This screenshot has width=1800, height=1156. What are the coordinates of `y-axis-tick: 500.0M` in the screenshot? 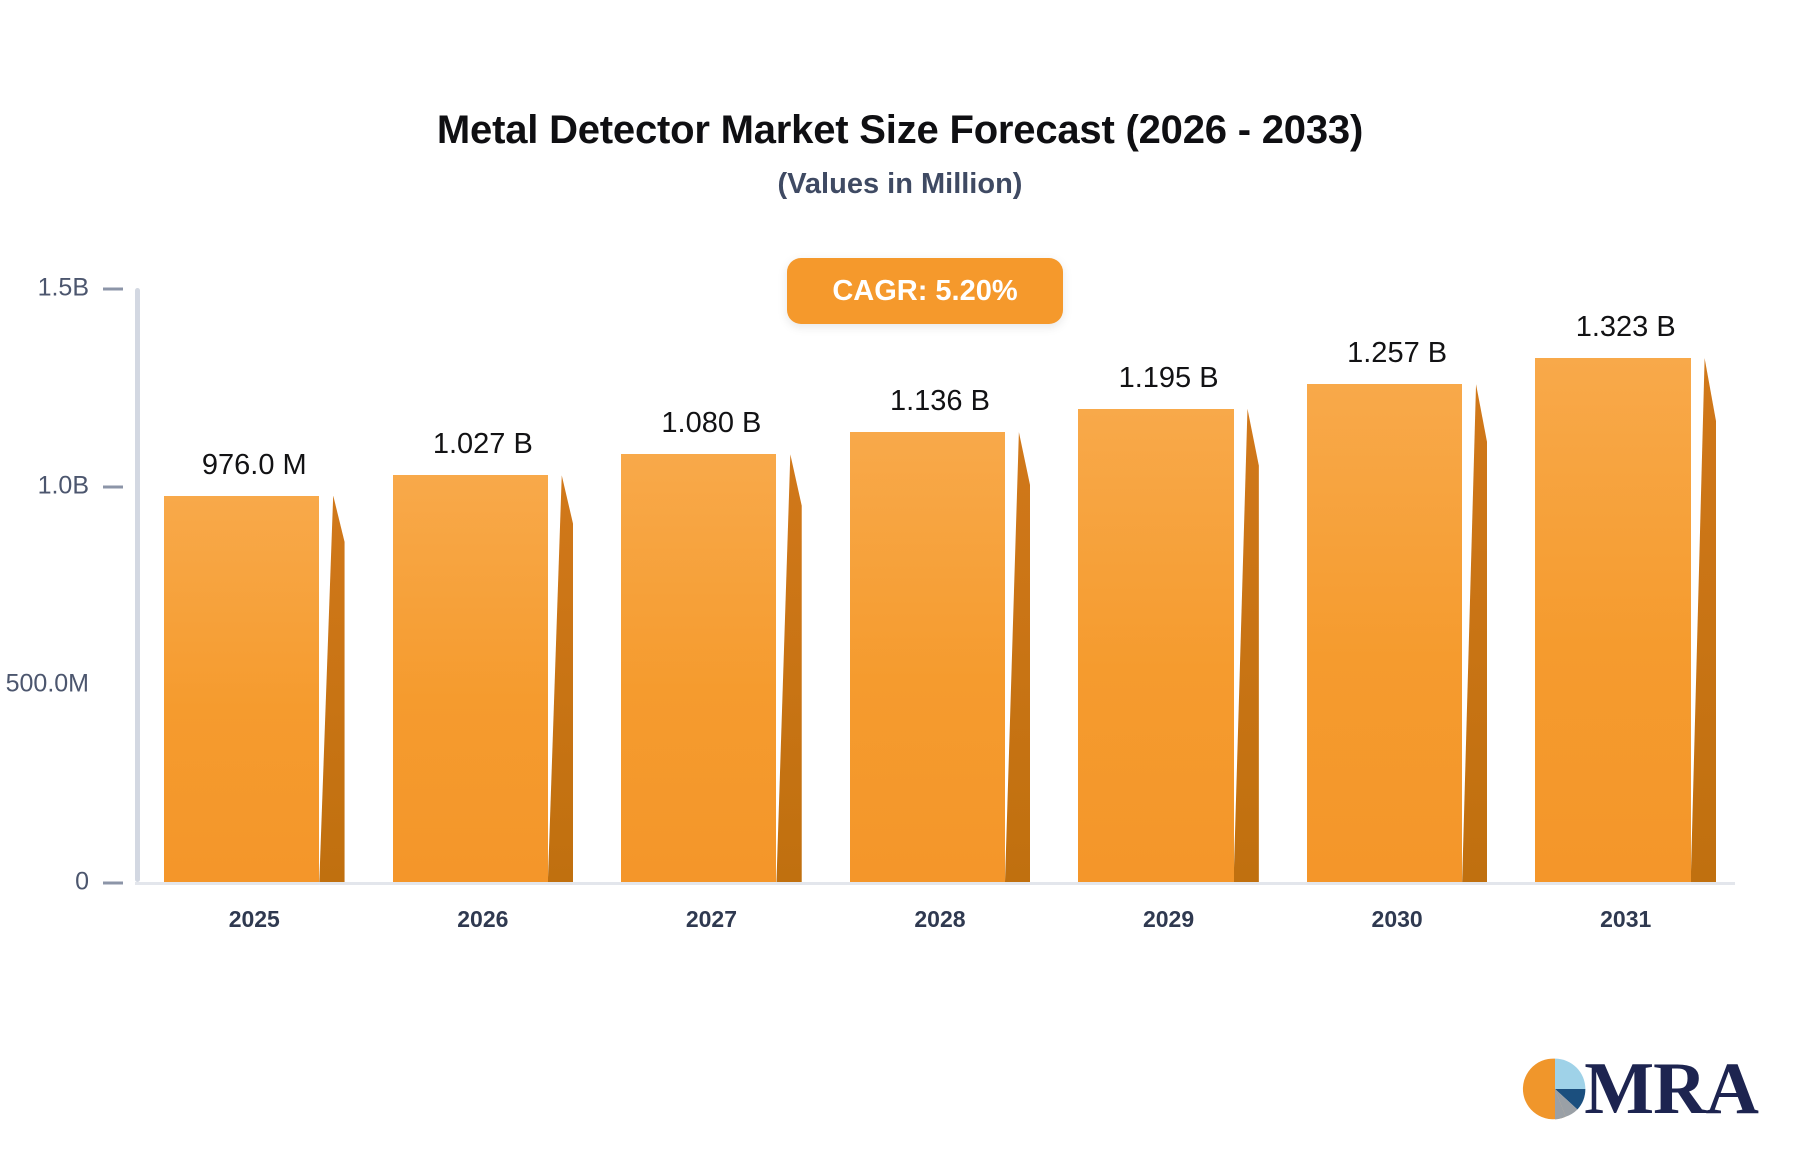 It's located at (70, 684).